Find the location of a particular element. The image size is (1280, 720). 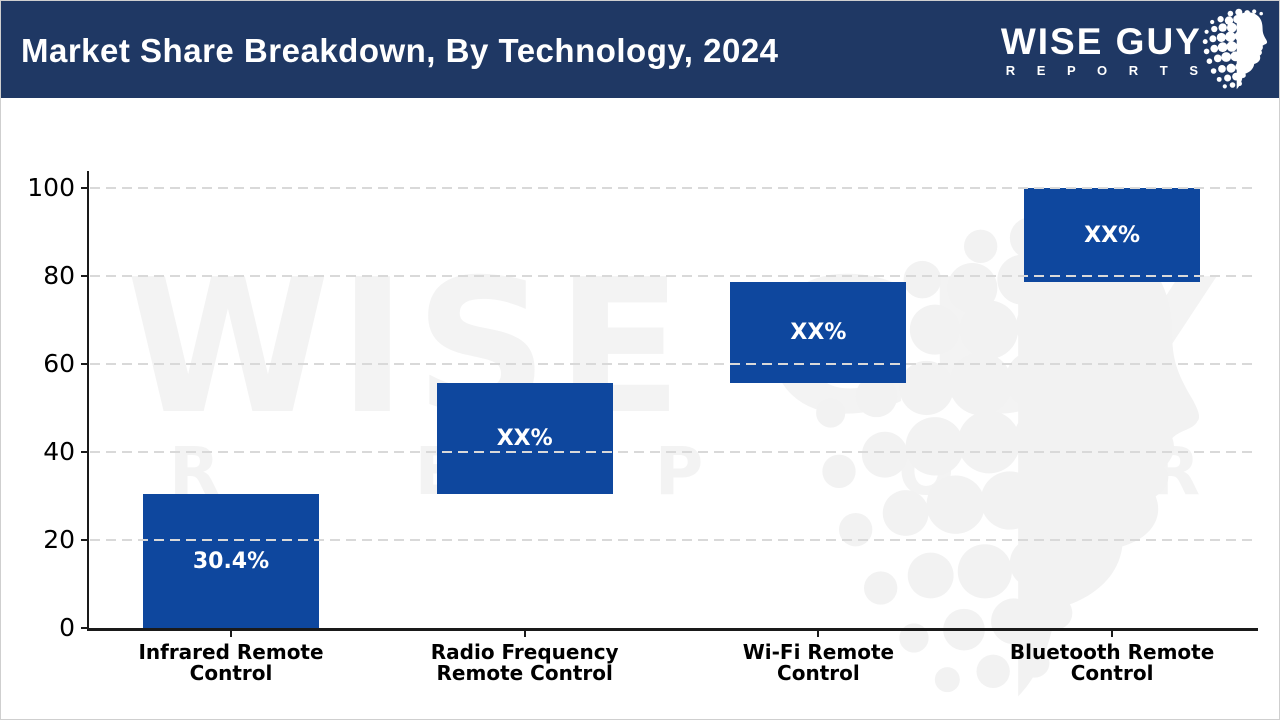

logo-dotted-face-icon is located at coordinates (1235, 49).